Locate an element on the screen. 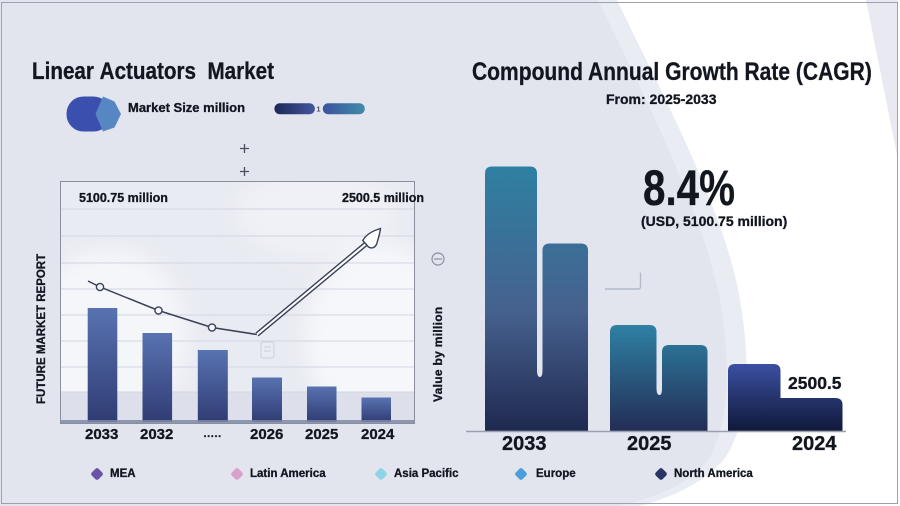 The height and width of the screenshot is (506, 900). svg-text: 1 is located at coordinates (318, 108).